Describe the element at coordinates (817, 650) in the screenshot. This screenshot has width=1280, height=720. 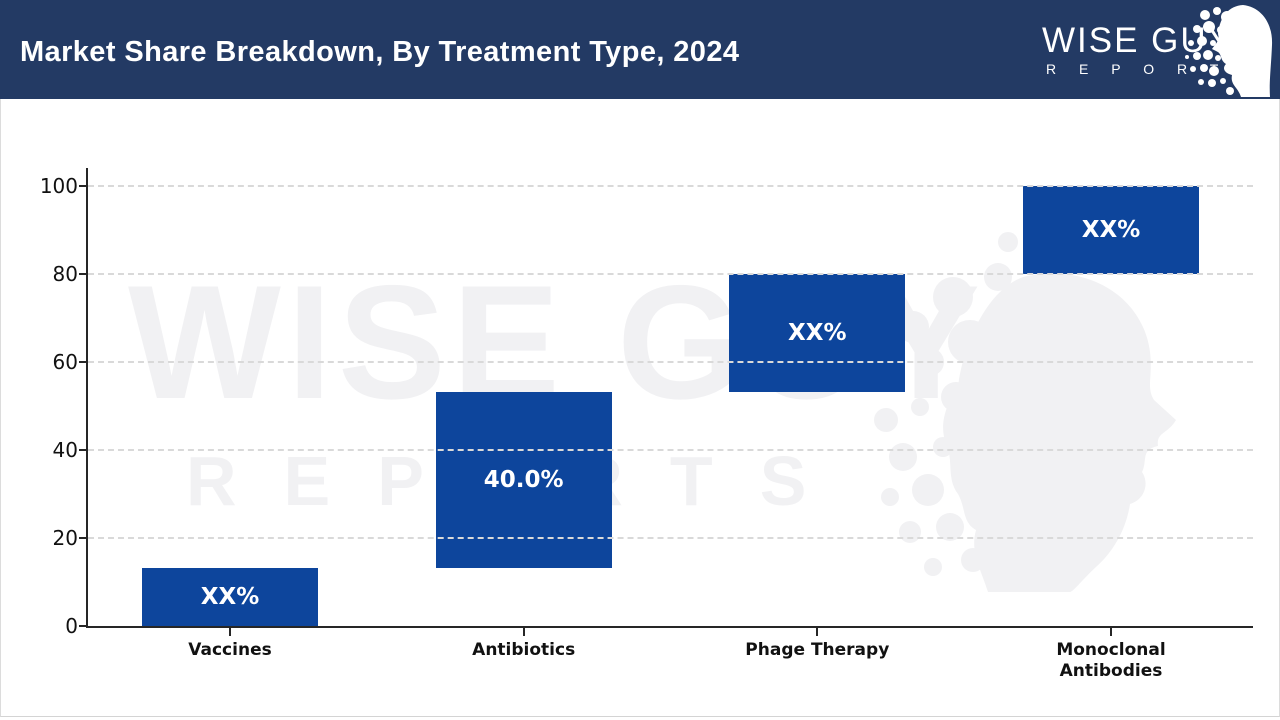
I see `x-category-label: Phage Therapy` at that location.